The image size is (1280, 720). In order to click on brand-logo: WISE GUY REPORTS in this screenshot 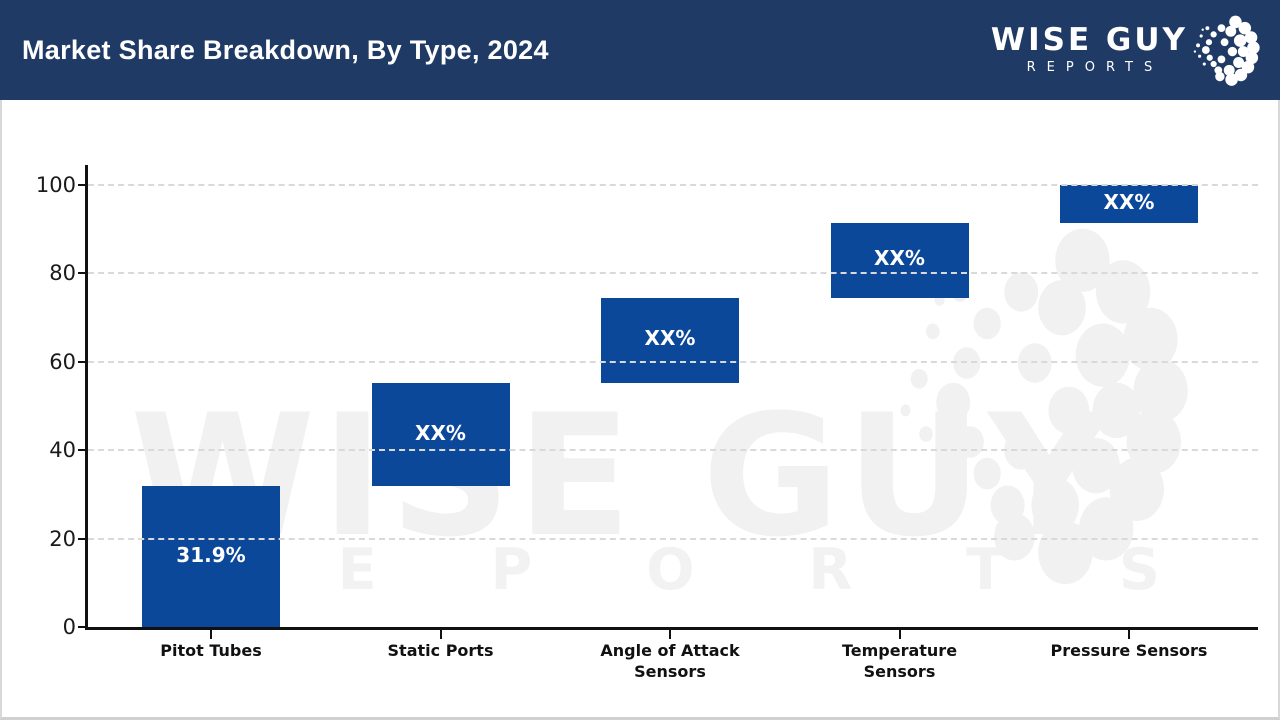, I will do `click(1126, 50)`.